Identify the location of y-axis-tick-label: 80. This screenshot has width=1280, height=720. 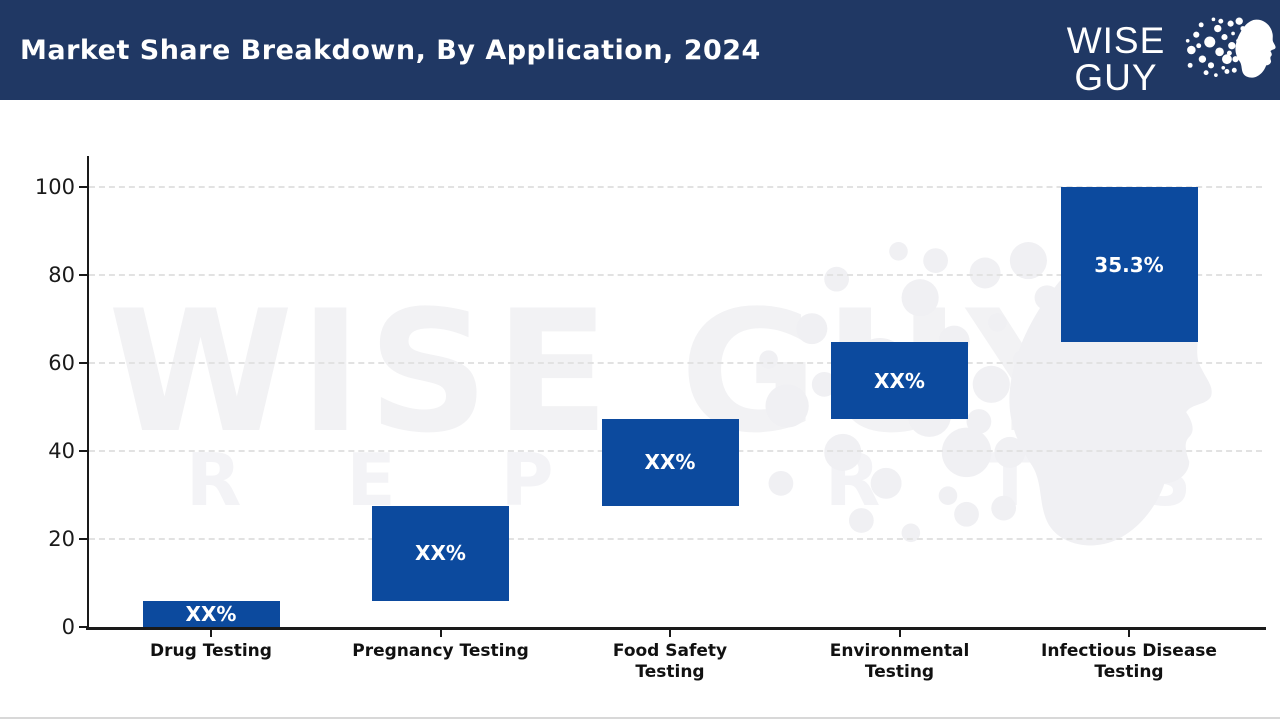
(61, 275).